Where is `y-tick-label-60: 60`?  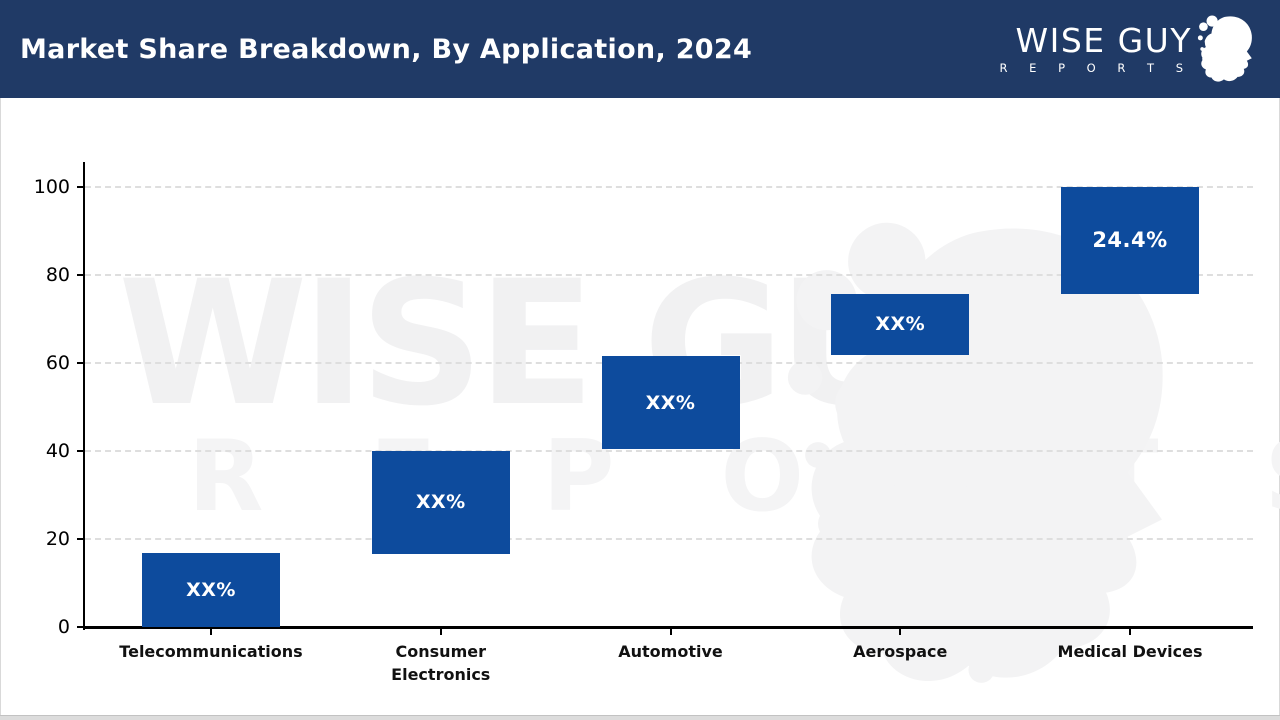 y-tick-label-60: 60 is located at coordinates (57, 363).